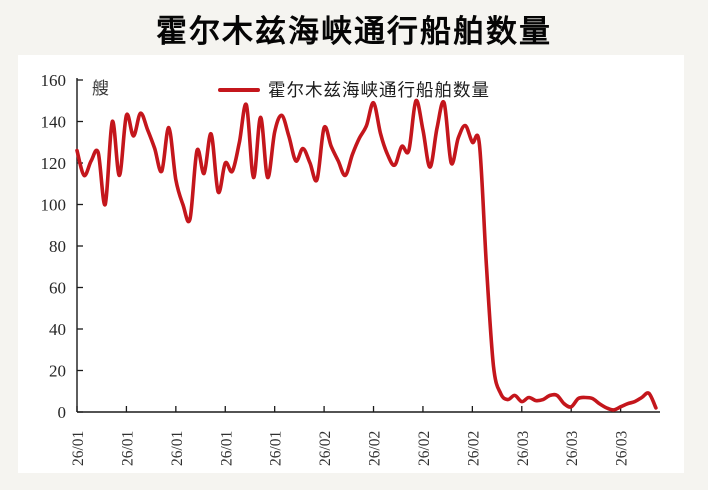  I want to click on y-tick-label: 0, so click(62, 412).